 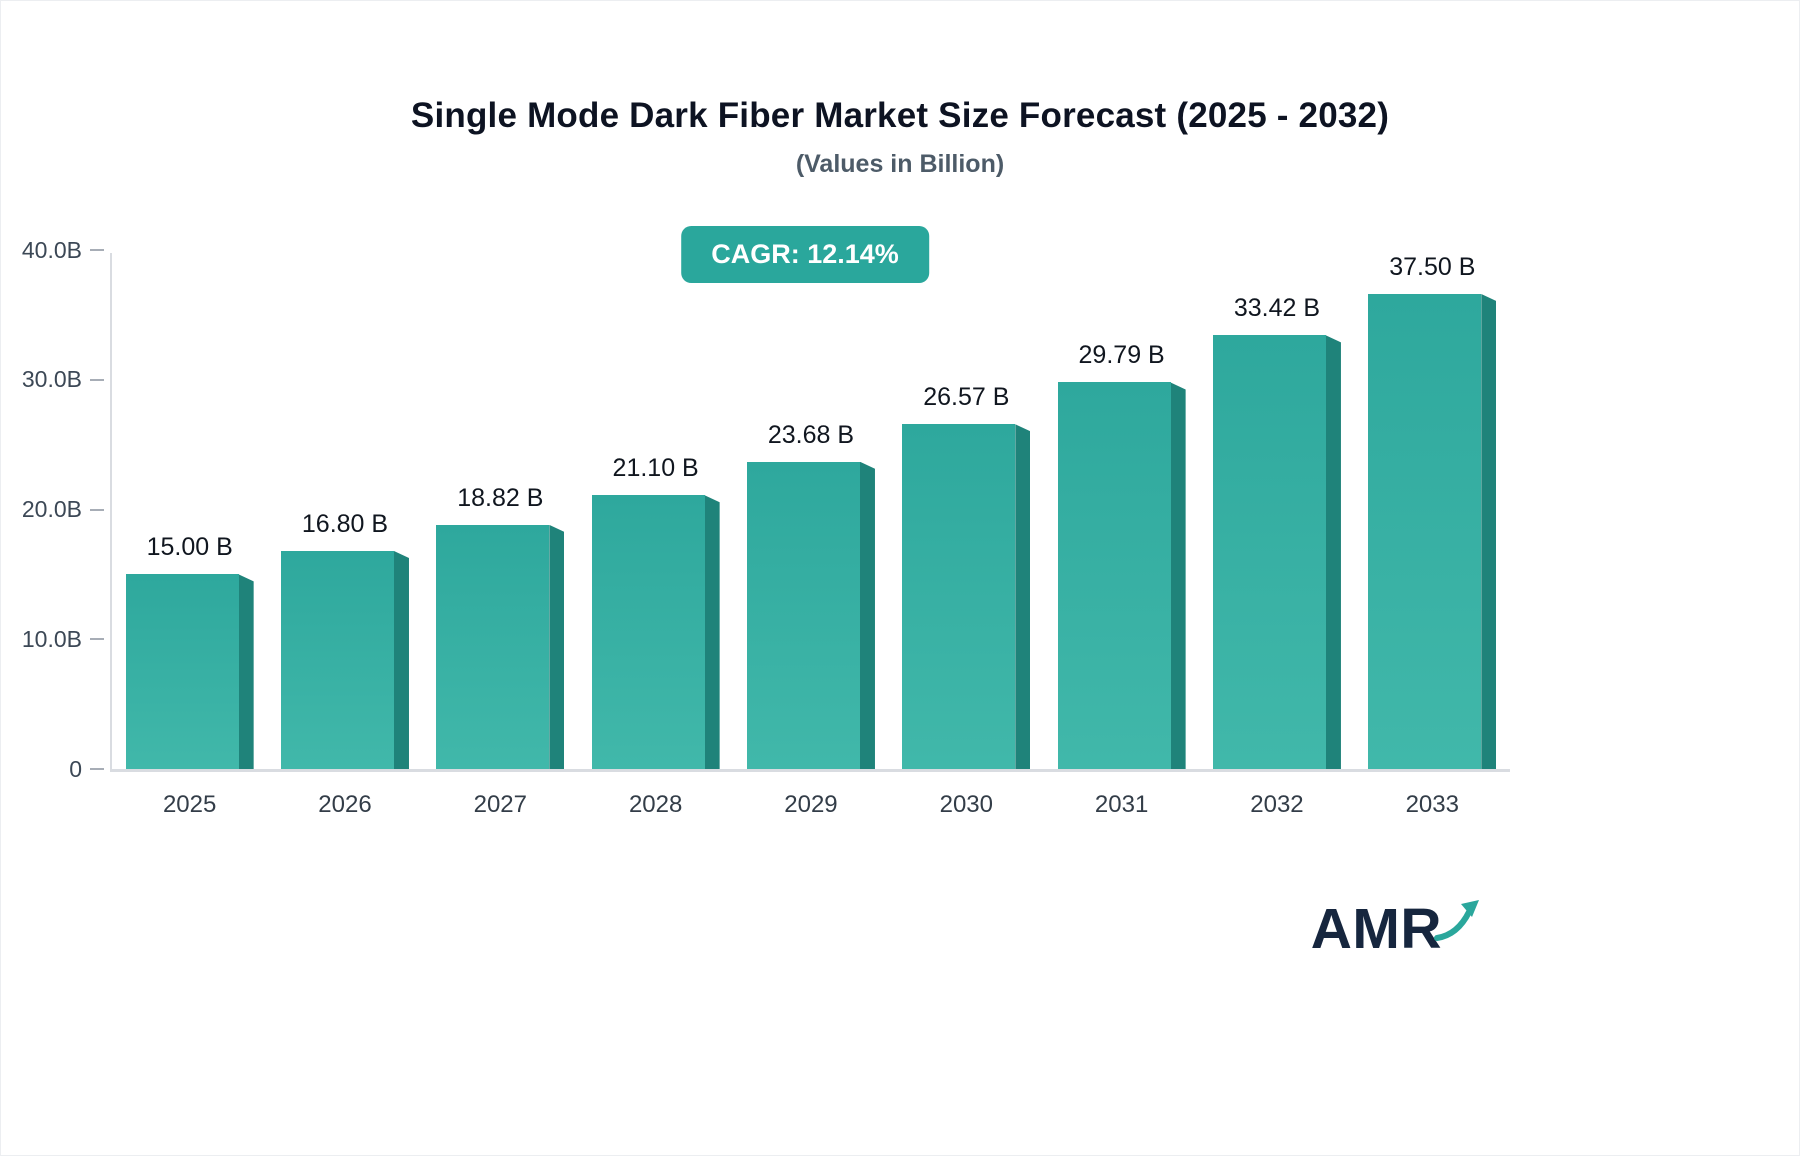 I want to click on bar-value-label: 18.82 B, so click(x=500, y=497).